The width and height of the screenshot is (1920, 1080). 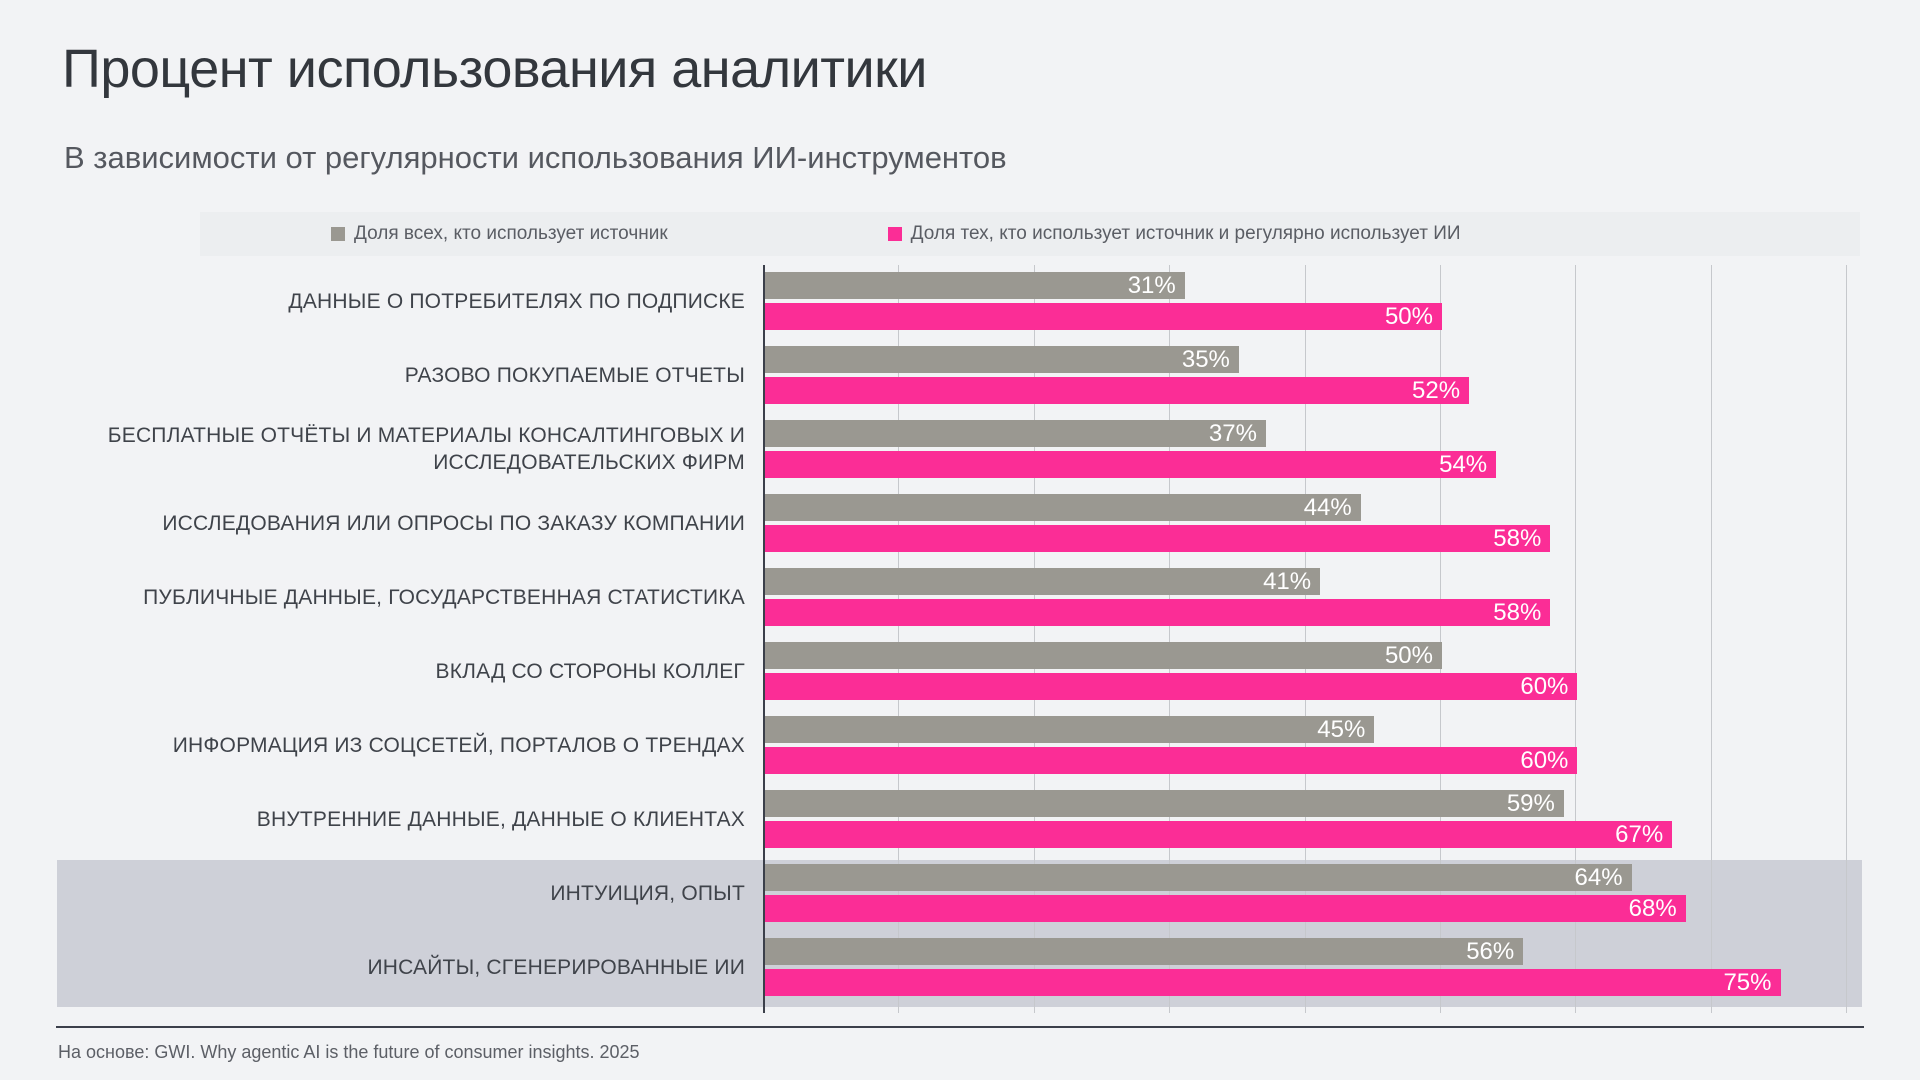 I want to click on bar-group: 44% 58%, so click(x=1315, y=524).